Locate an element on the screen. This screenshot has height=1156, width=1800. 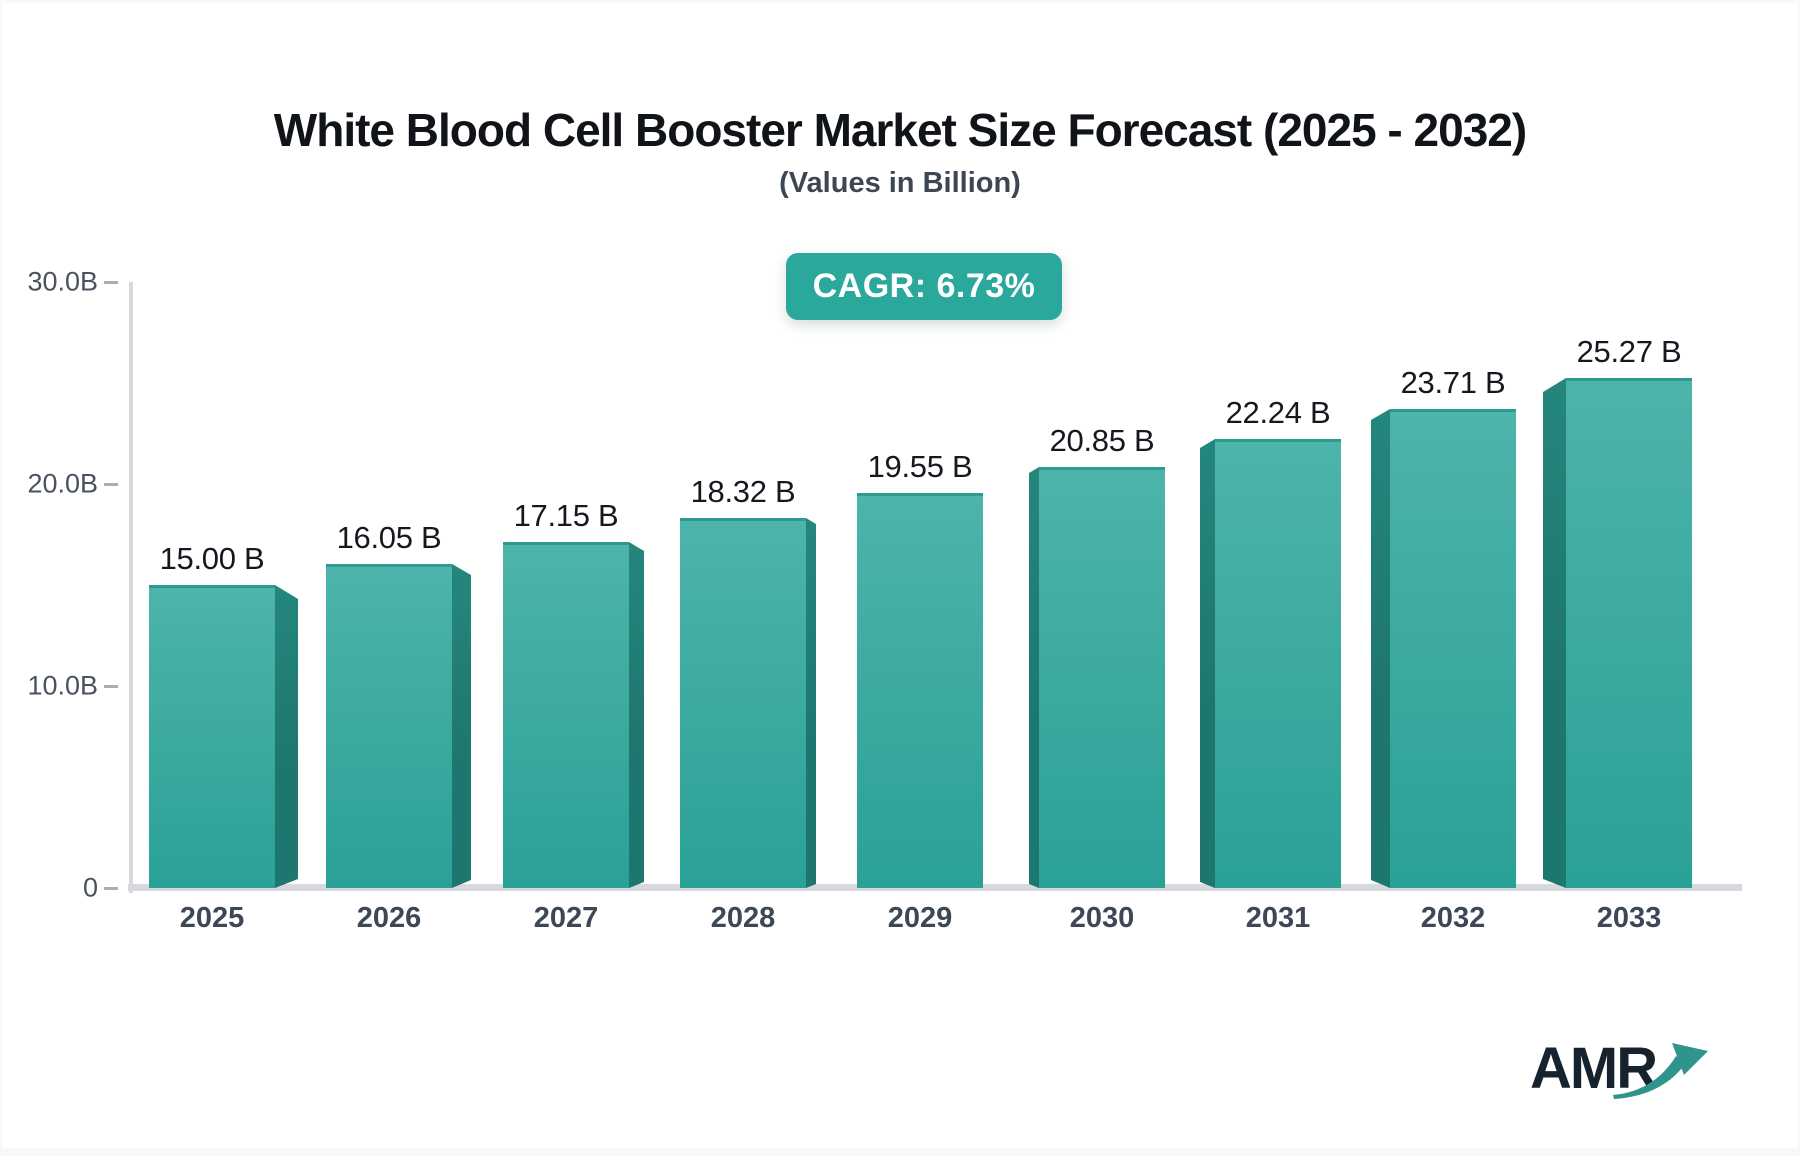
y-tick-label: 20.0B is located at coordinates (62, 483).